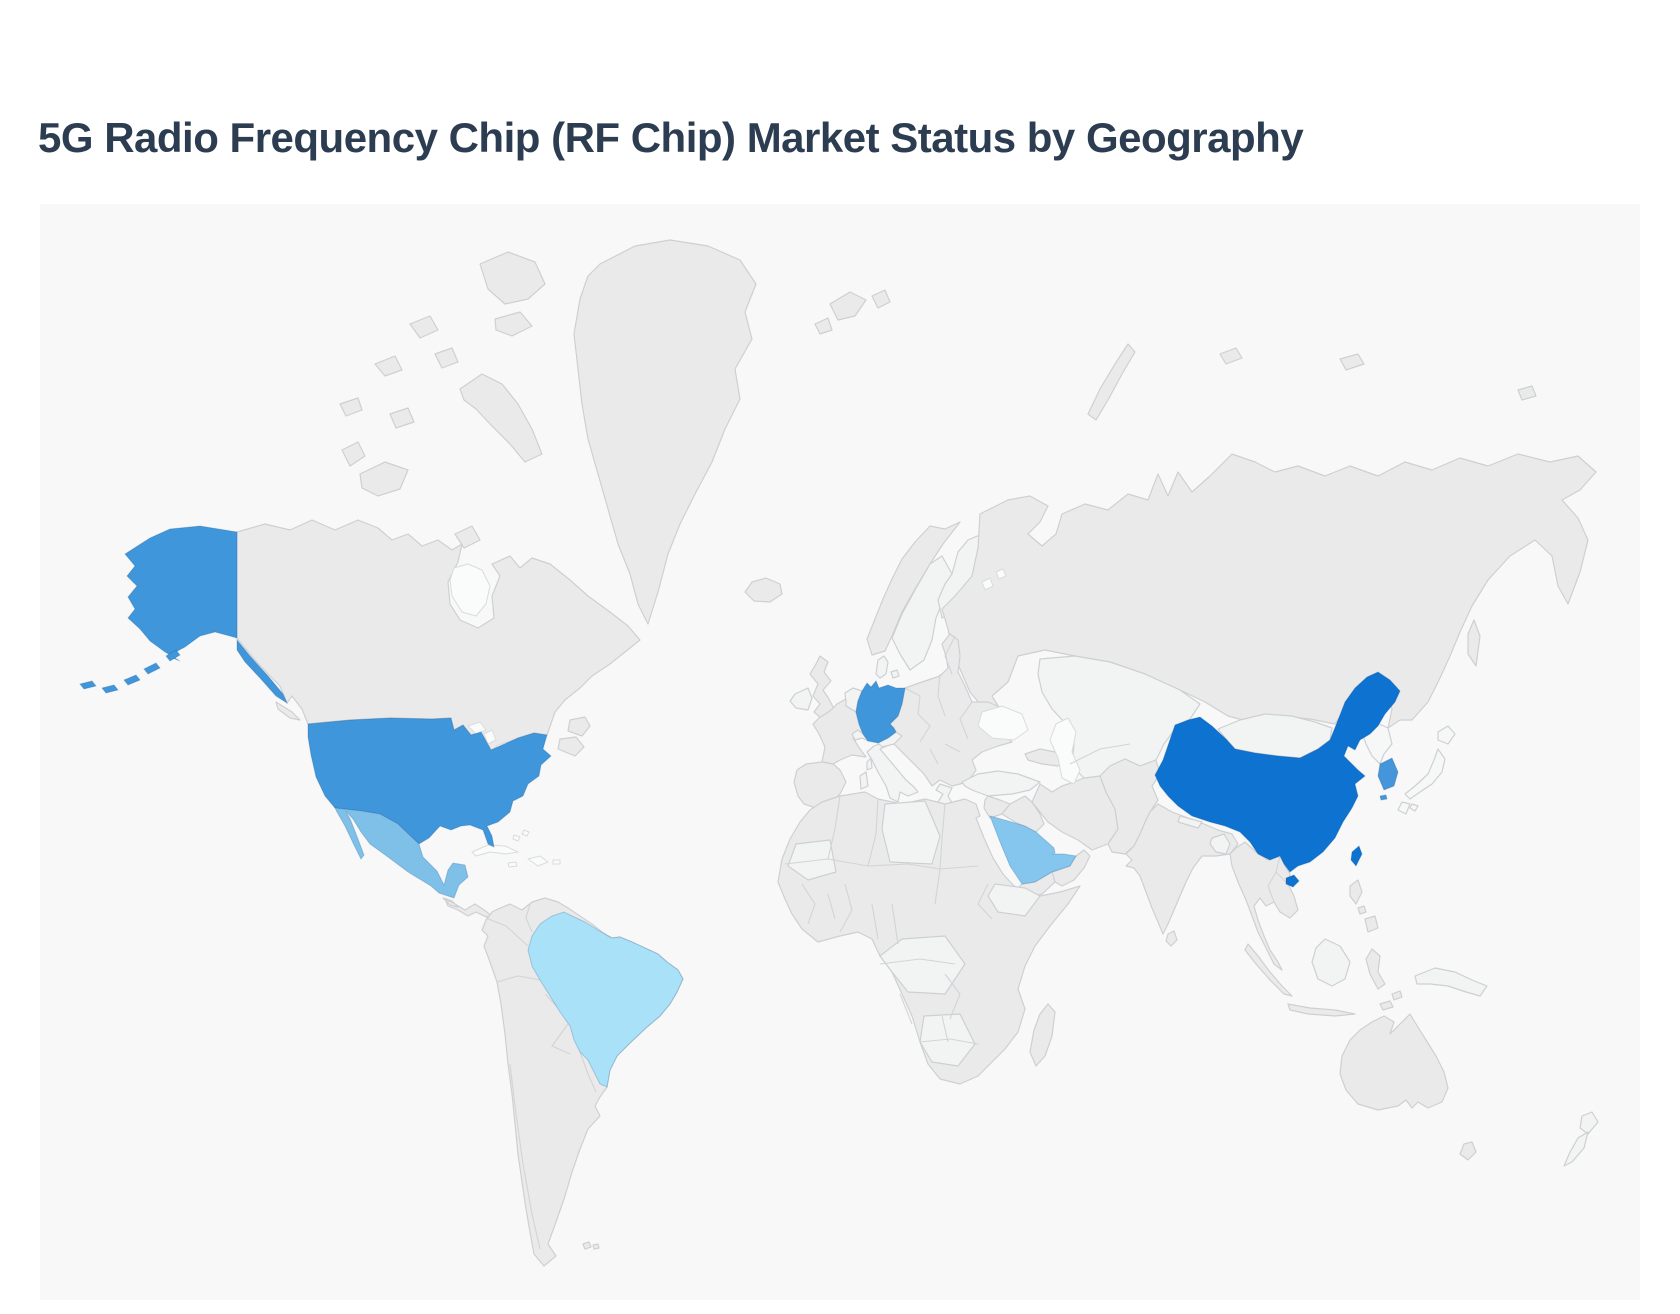 The image size is (1680, 1314). Describe the element at coordinates (997, 807) in the screenshot. I see `region-levant` at that location.